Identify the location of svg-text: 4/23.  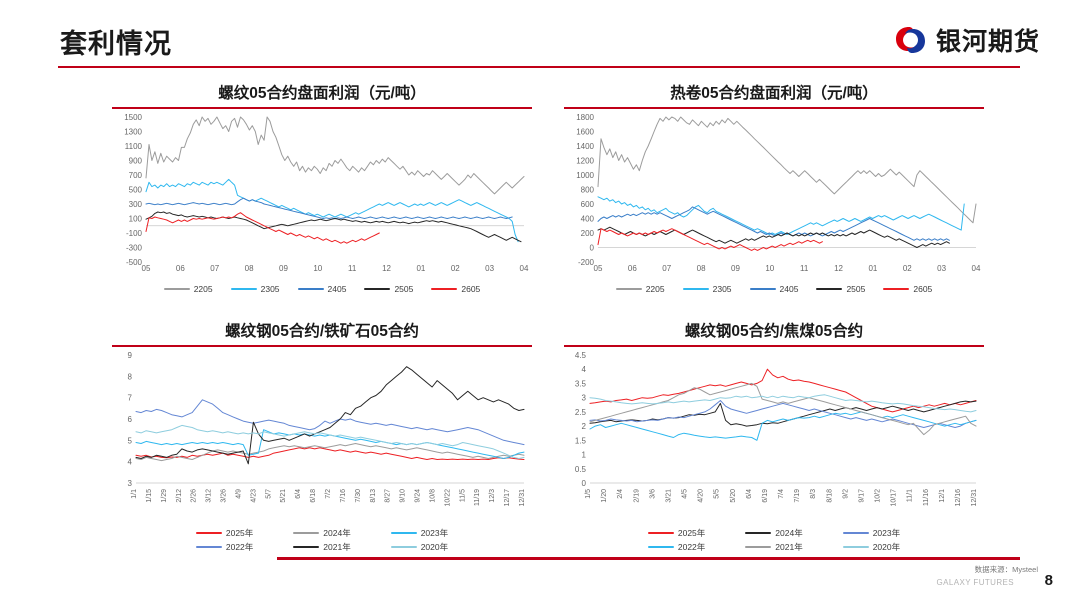
(253, 496).